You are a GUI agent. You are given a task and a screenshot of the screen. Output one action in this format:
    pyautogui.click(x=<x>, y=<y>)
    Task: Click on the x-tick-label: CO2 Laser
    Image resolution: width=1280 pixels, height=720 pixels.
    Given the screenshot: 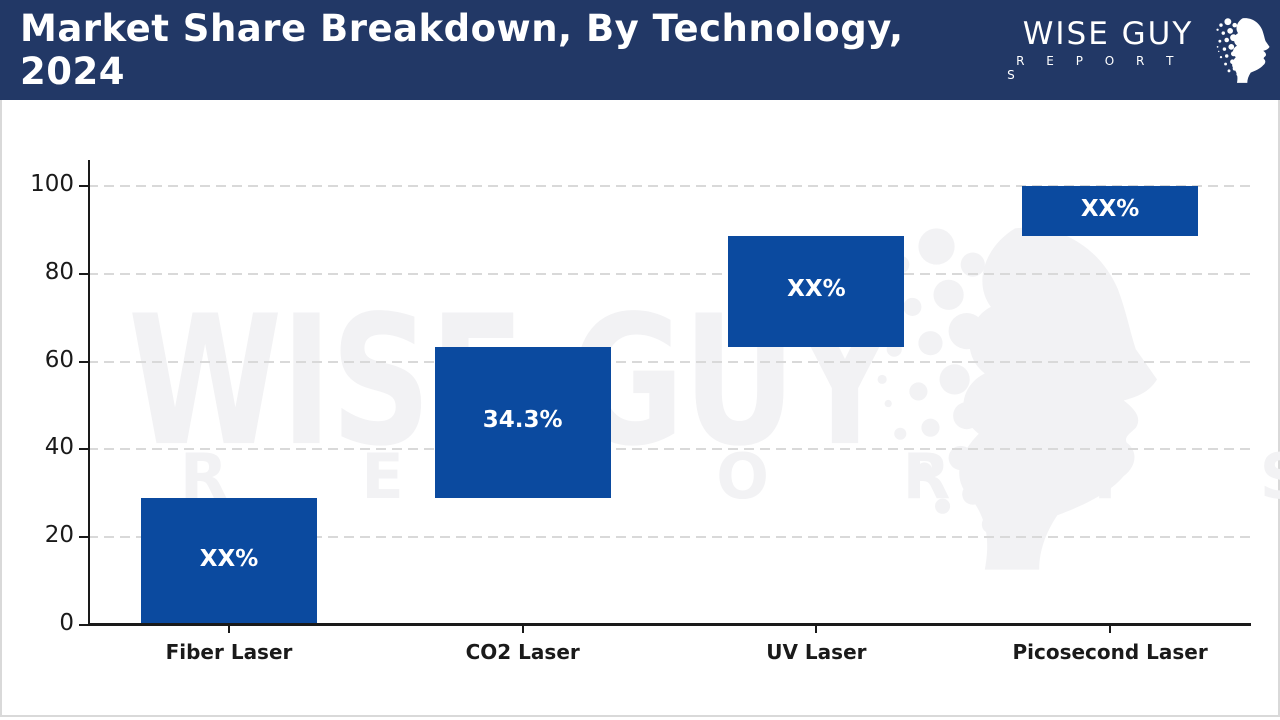 What is the action you would take?
    pyautogui.click(x=522, y=652)
    